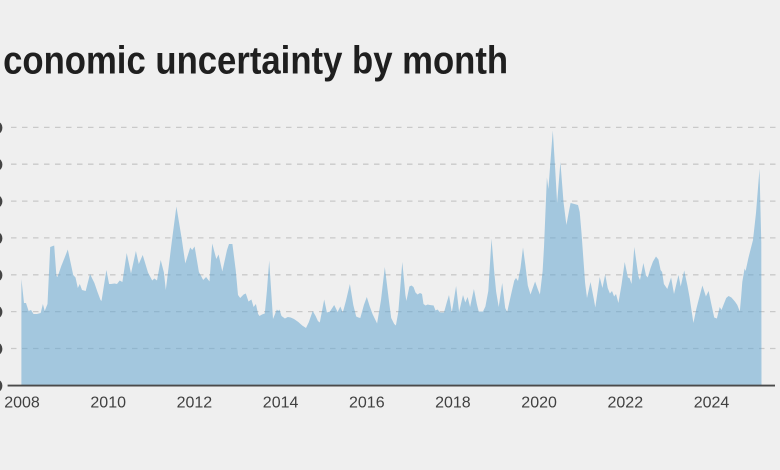  What do you see at coordinates (255, 61) in the screenshot?
I see `svg-text: conomic uncertainty by month` at bounding box center [255, 61].